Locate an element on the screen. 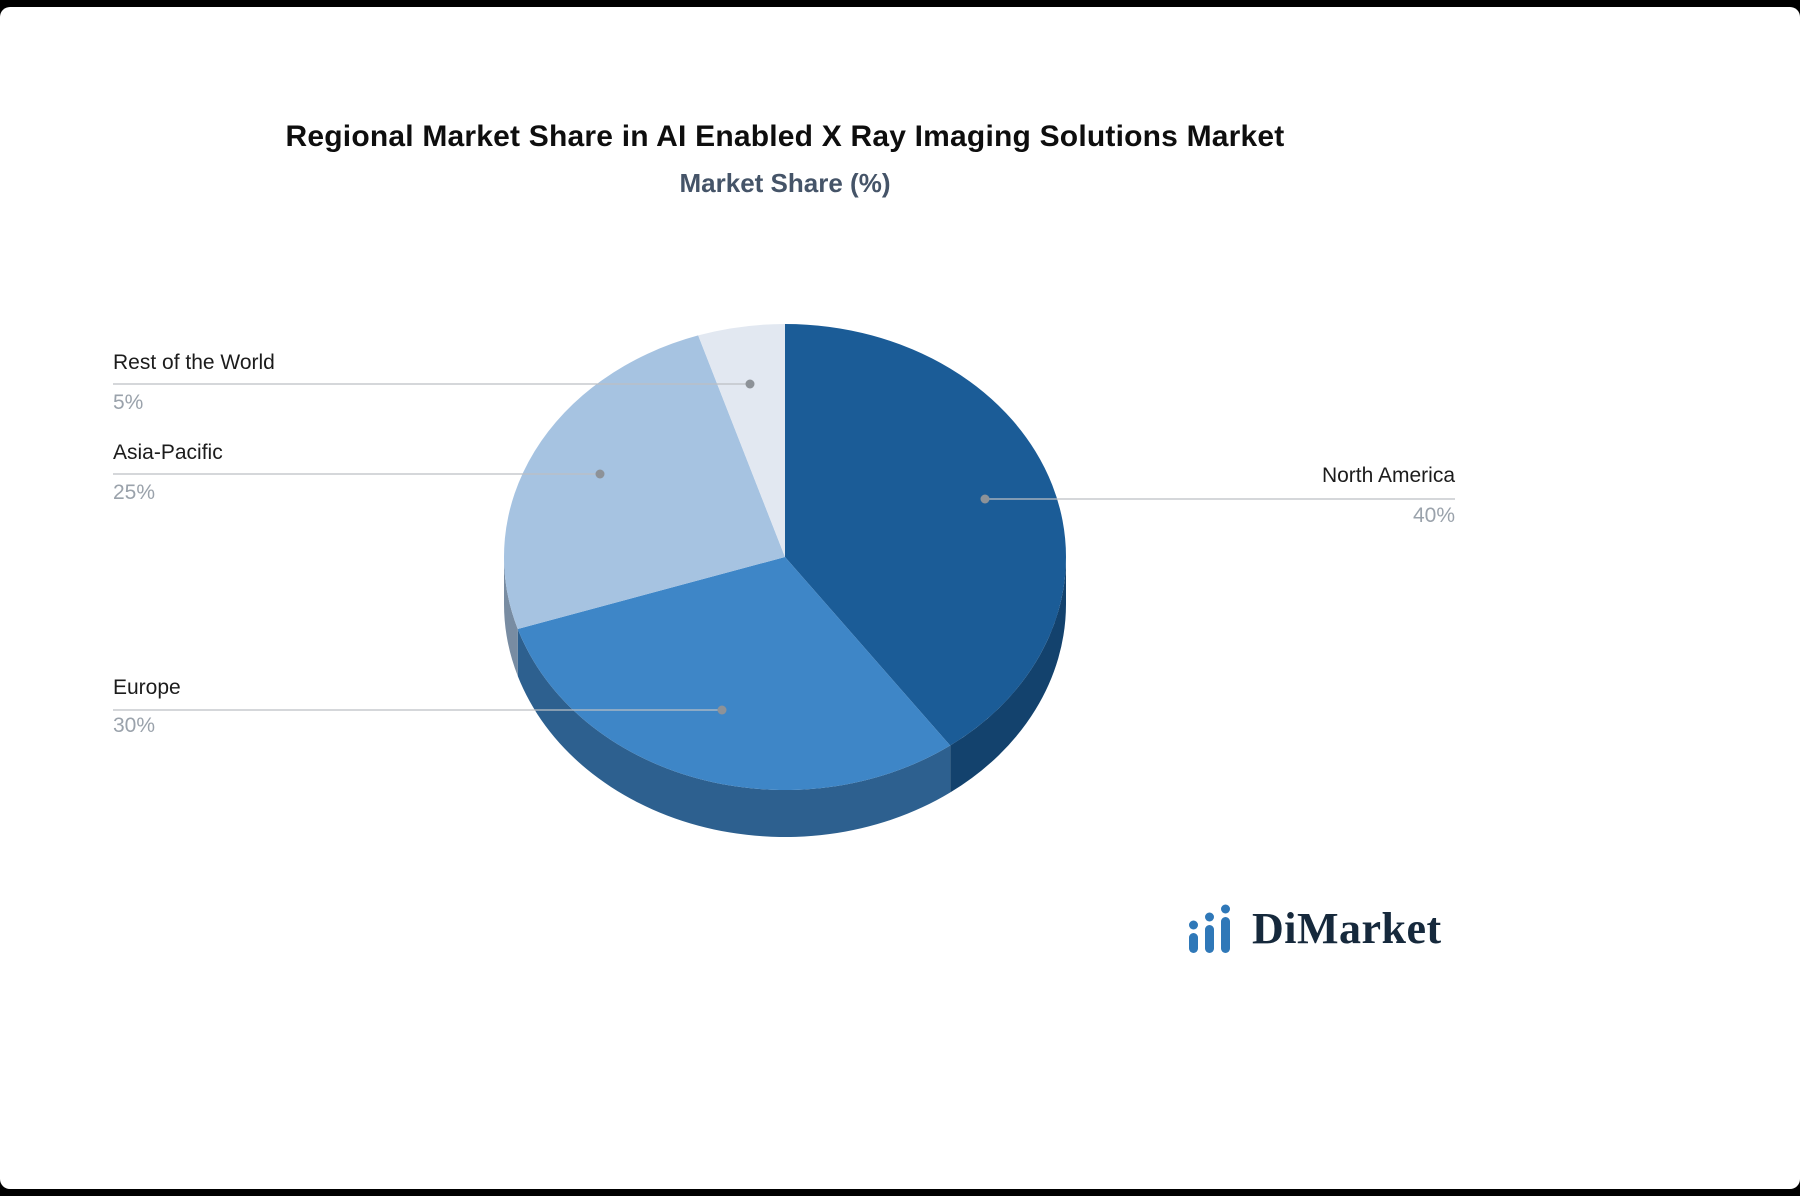 This screenshot has width=1800, height=1196. callout-value-europe: 30% is located at coordinates (134, 725).